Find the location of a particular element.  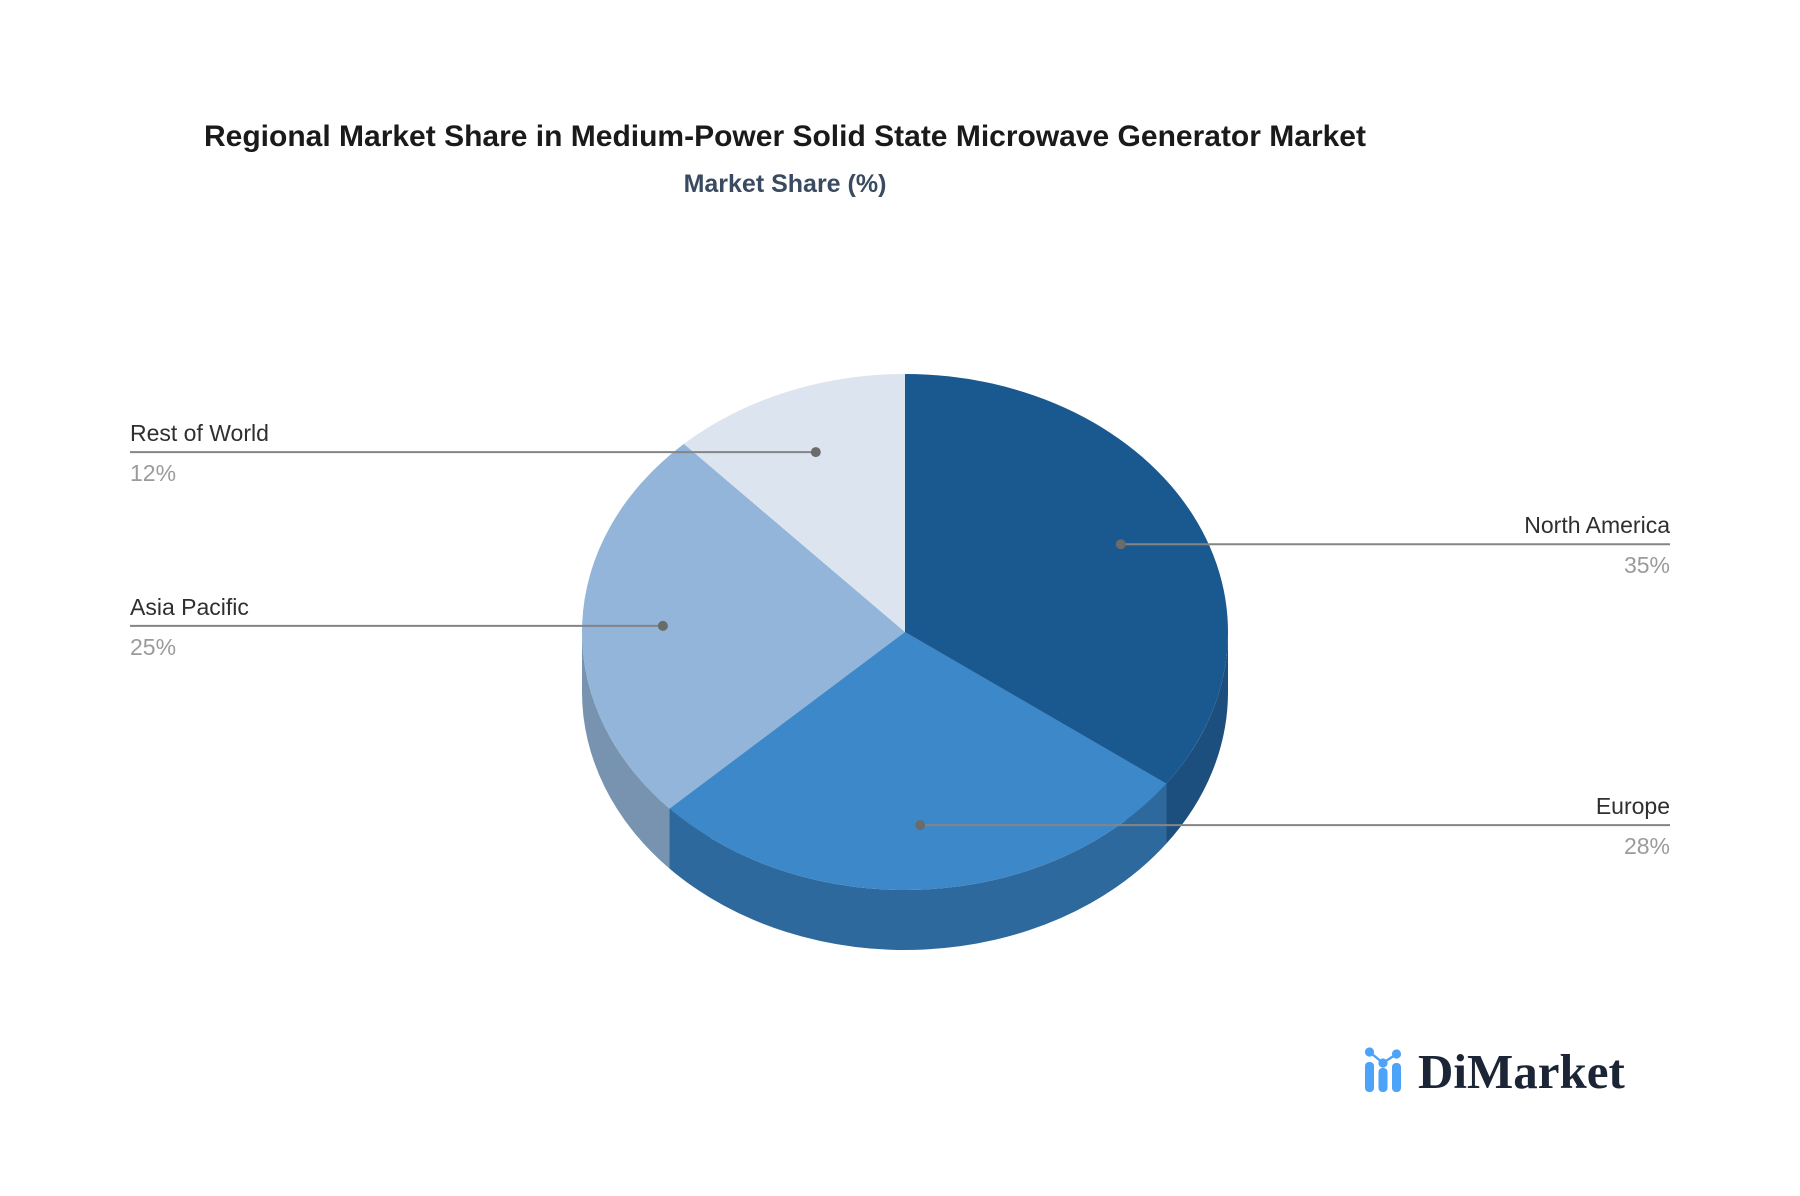

label-north-america: North America 35% is located at coordinates (1597, 545).